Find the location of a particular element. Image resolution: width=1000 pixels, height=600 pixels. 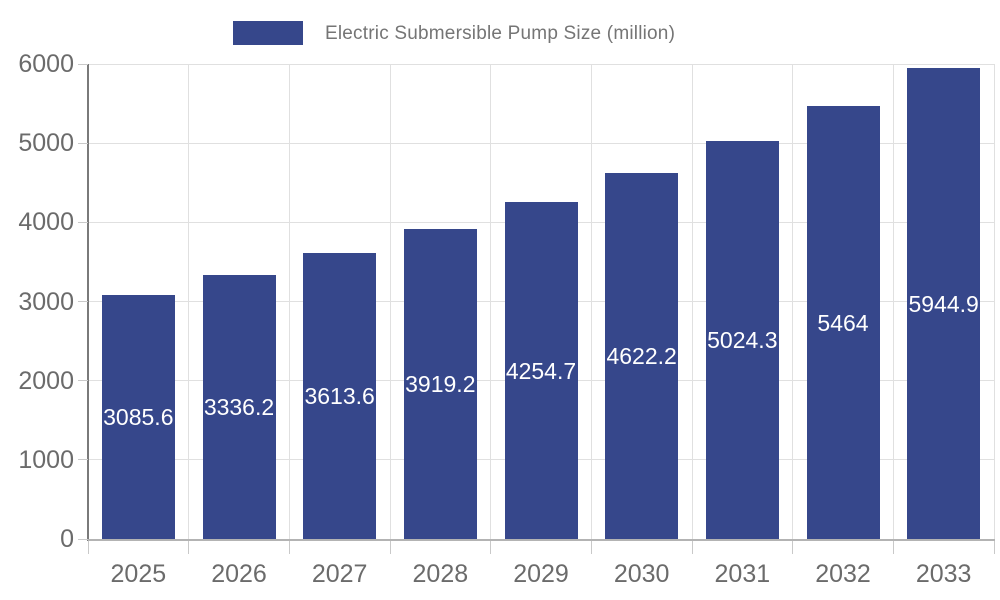

bar: 4622.2 is located at coordinates (642, 356).